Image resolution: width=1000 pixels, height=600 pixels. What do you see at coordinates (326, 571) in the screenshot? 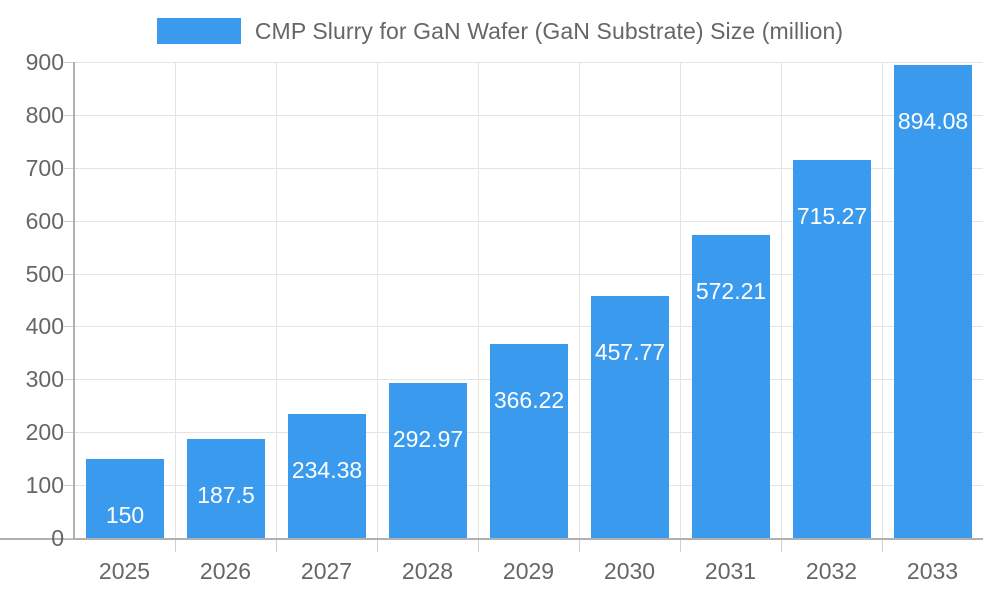
I see `x-axis-tick-label: 2027` at bounding box center [326, 571].